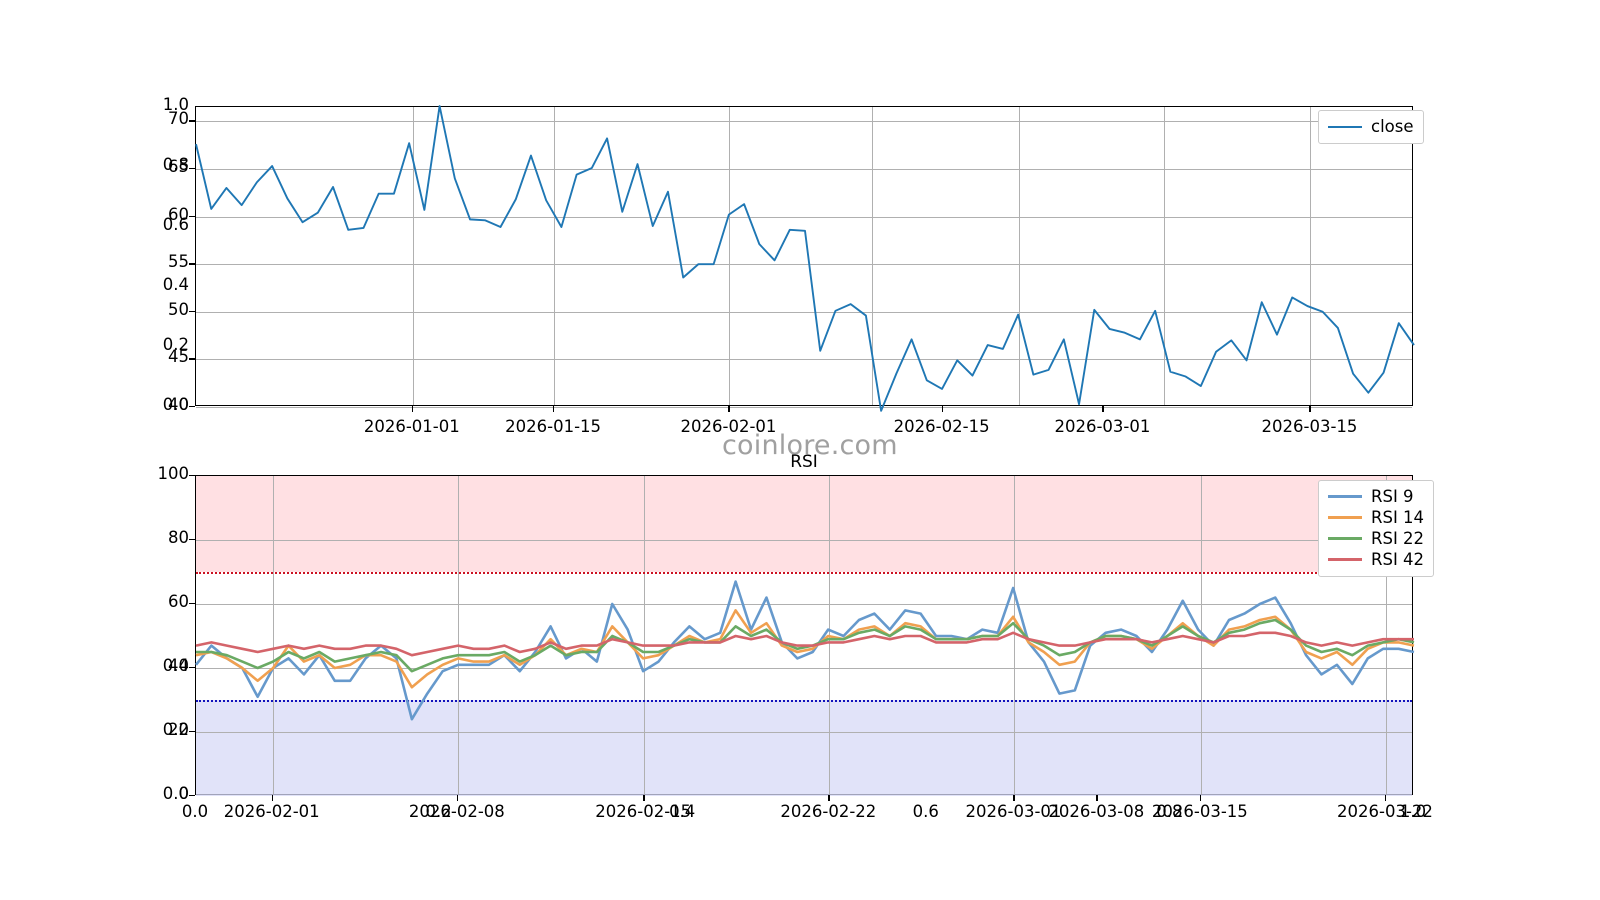 This screenshot has width=1600, height=900. Describe the element at coordinates (175, 104) in the screenshot. I see `y-tick-label-overlay: 1.0` at that location.